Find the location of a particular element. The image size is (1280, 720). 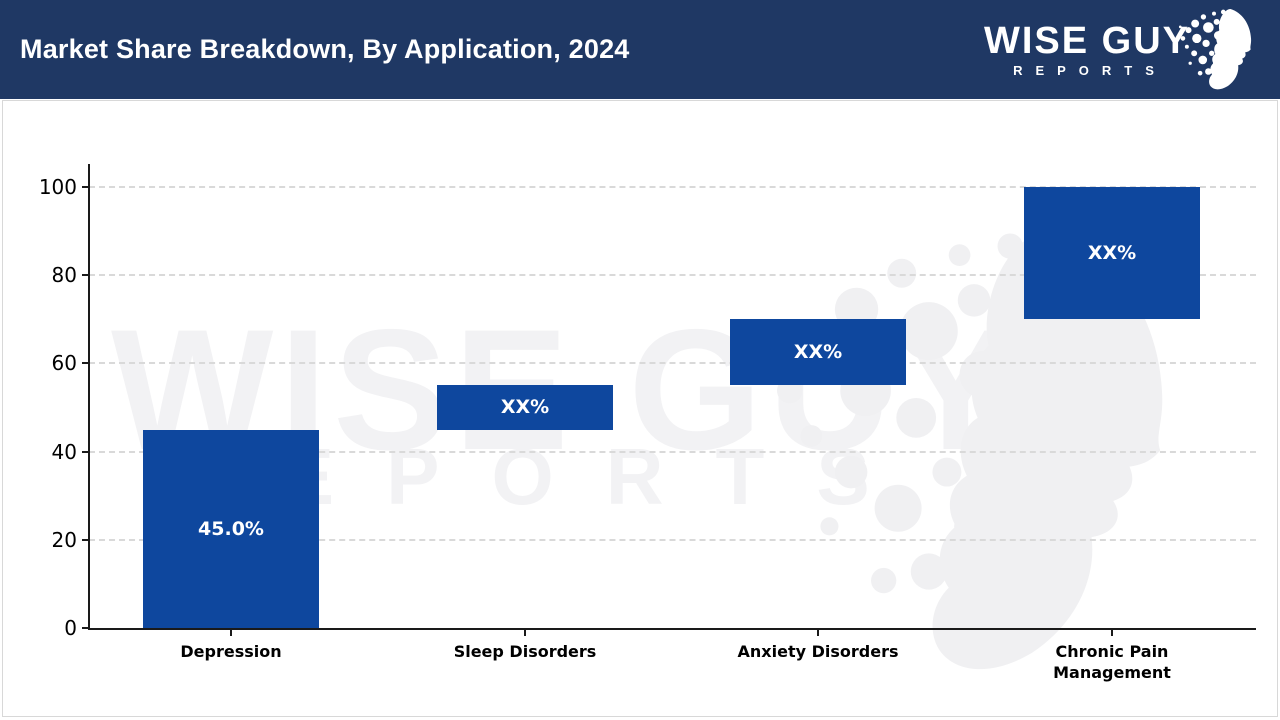

logo-wordmark: WISE GUY REPORTS is located at coordinates (1087, 50).